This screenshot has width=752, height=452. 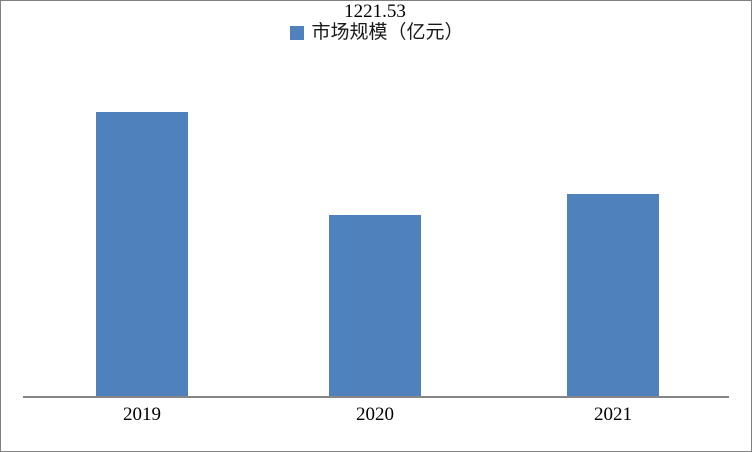 I want to click on bar-group-2019: 1907.77, so click(x=142, y=254).